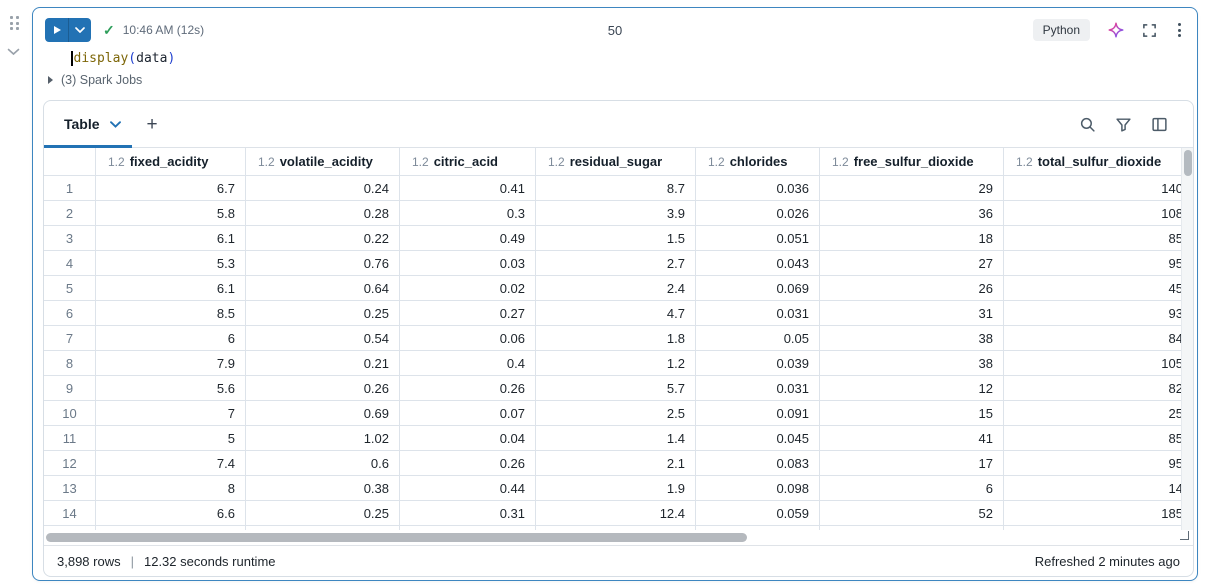 The height and width of the screenshot is (586, 1211). Describe the element at coordinates (1092, 488) in the screenshot. I see `table-cell: 14` at that location.